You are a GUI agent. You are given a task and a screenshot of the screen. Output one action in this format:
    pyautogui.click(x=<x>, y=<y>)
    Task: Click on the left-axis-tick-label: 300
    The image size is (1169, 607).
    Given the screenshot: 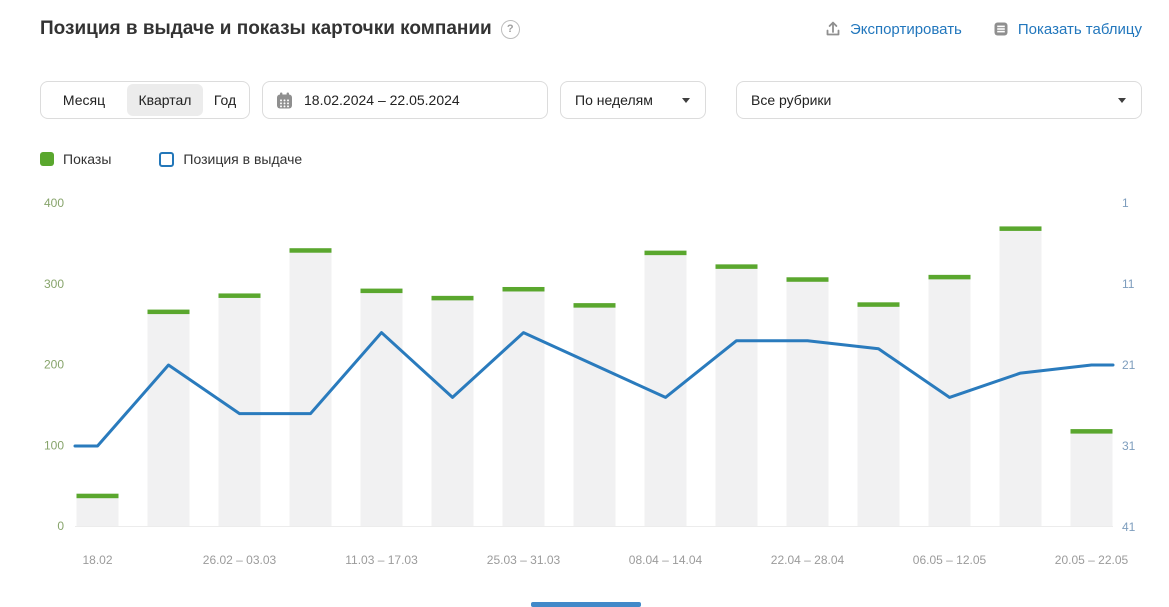 What is the action you would take?
    pyautogui.click(x=54, y=284)
    